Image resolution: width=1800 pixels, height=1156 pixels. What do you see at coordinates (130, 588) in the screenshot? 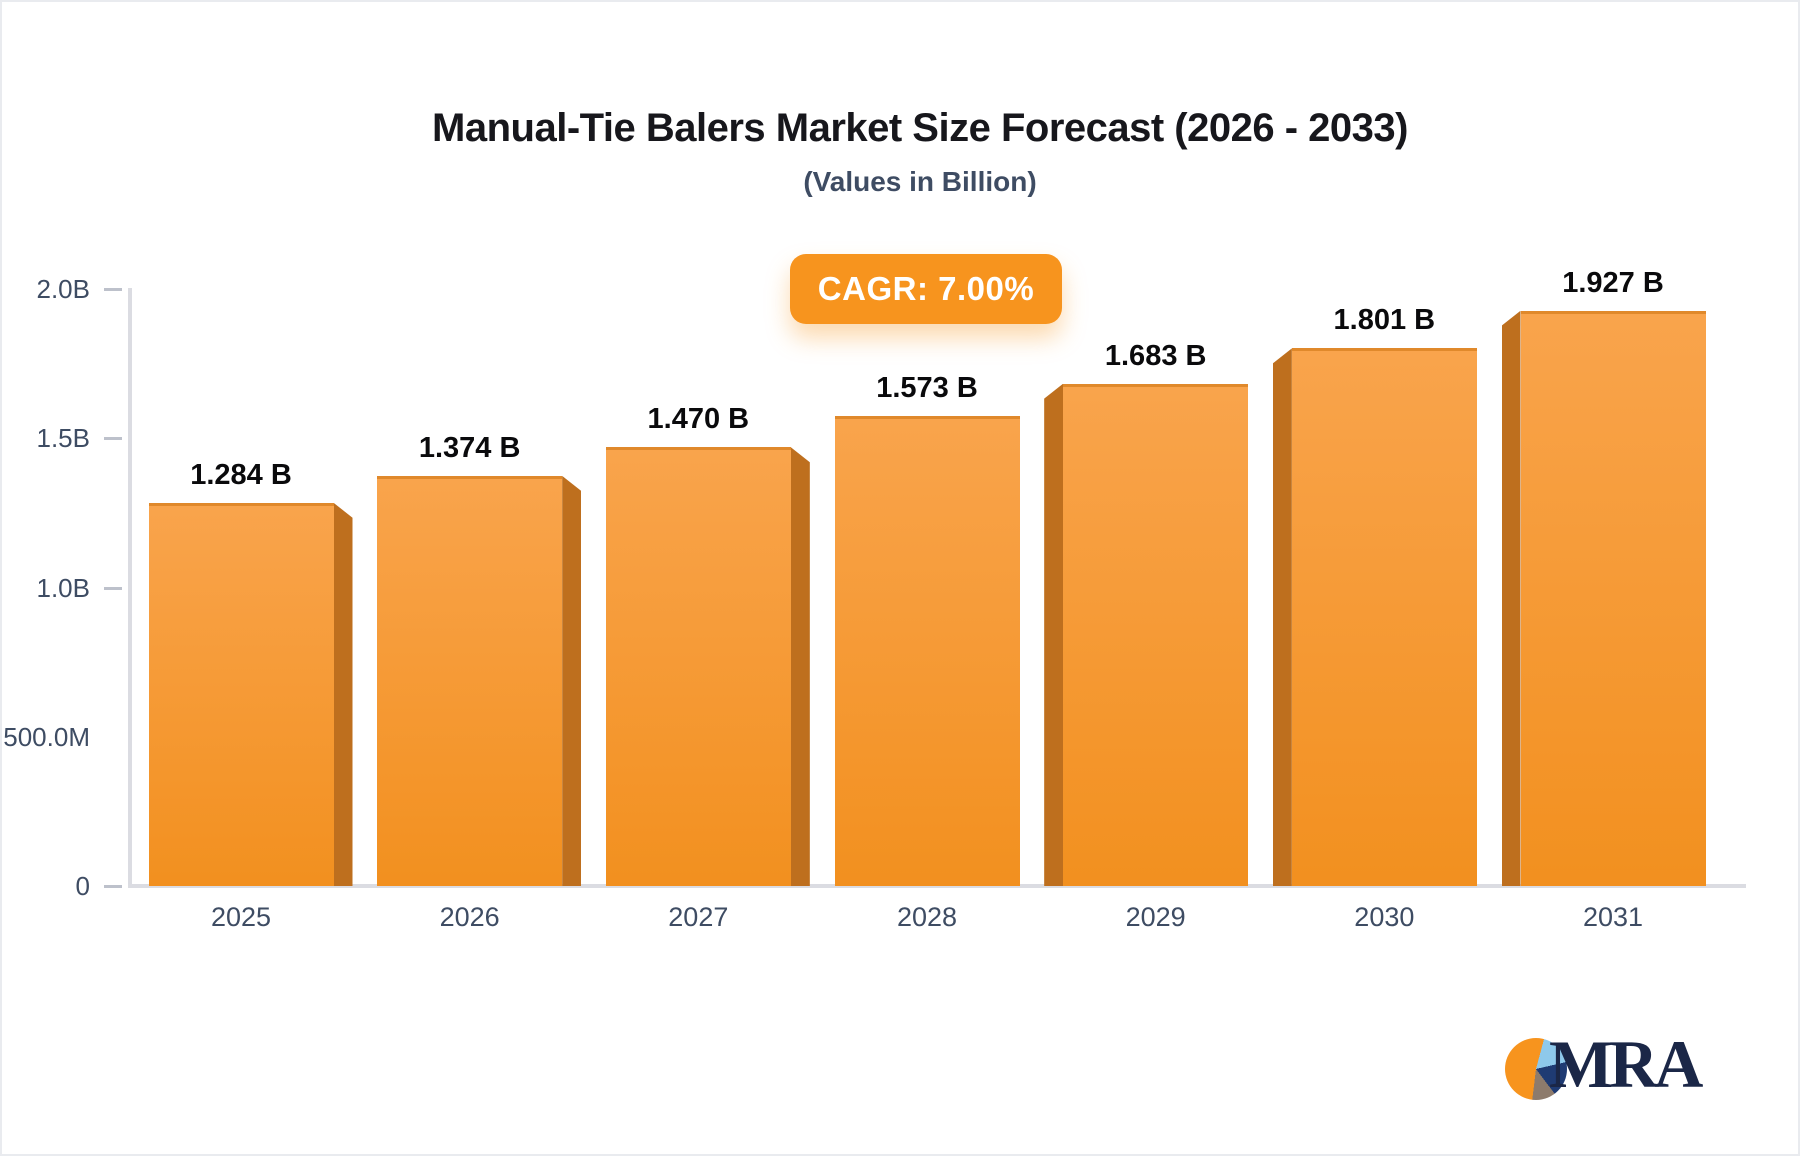
I see `y-axis-line` at bounding box center [130, 588].